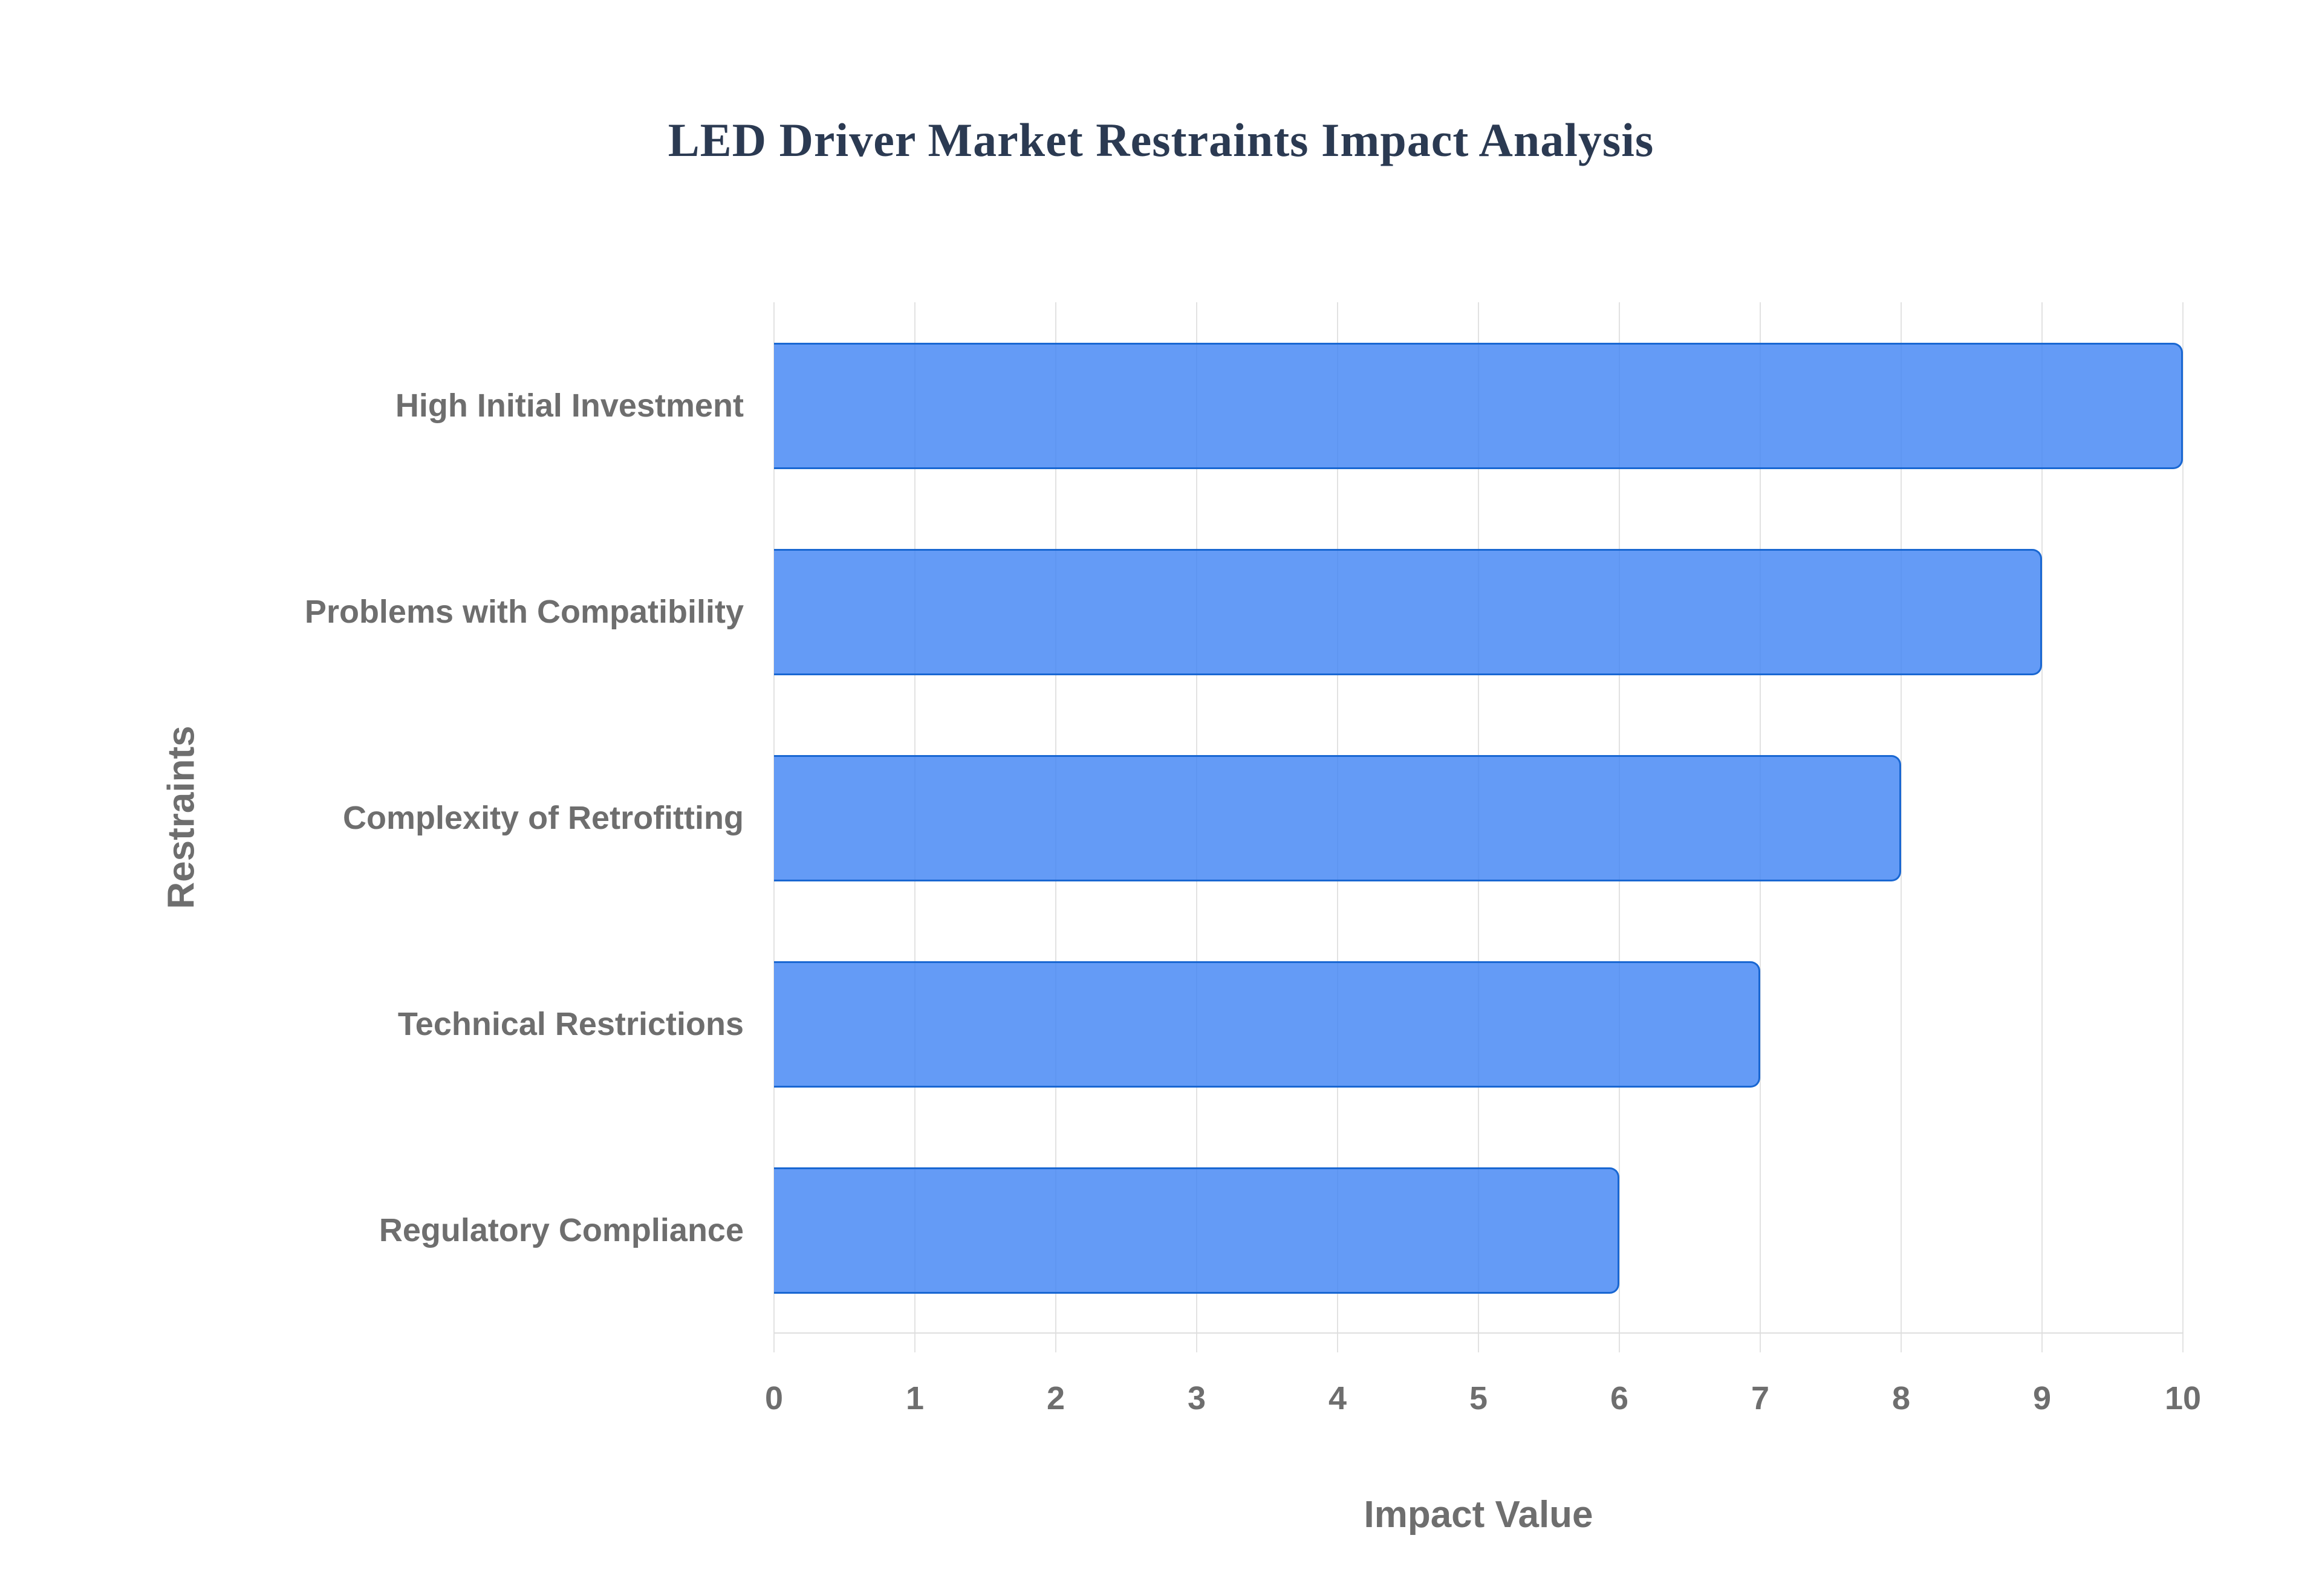 This screenshot has width=2322, height=1596. What do you see at coordinates (181, 817) in the screenshot?
I see `y-axis-title: Restraints` at bounding box center [181, 817].